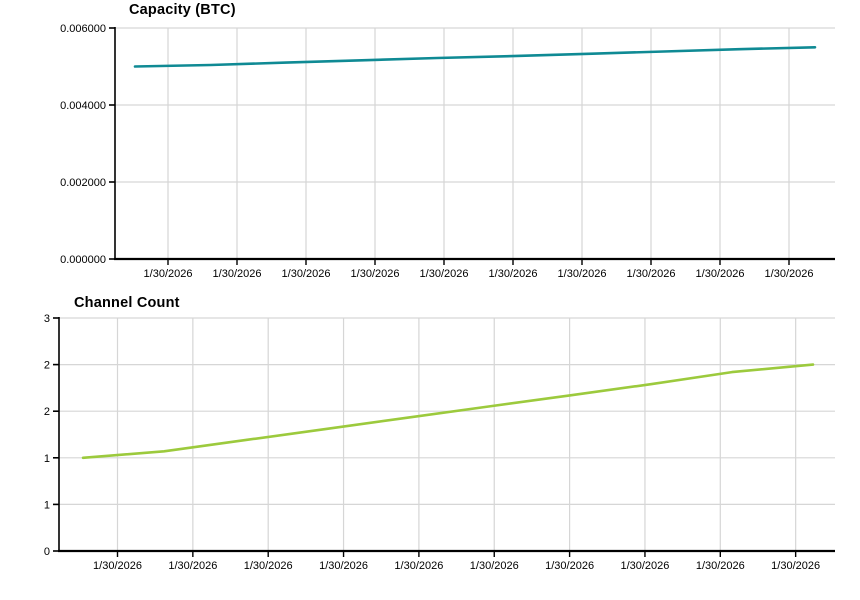 This screenshot has width=860, height=600. Describe the element at coordinates (83, 106) in the screenshot. I see `y-axis-tick-label: 0.004000` at that location.